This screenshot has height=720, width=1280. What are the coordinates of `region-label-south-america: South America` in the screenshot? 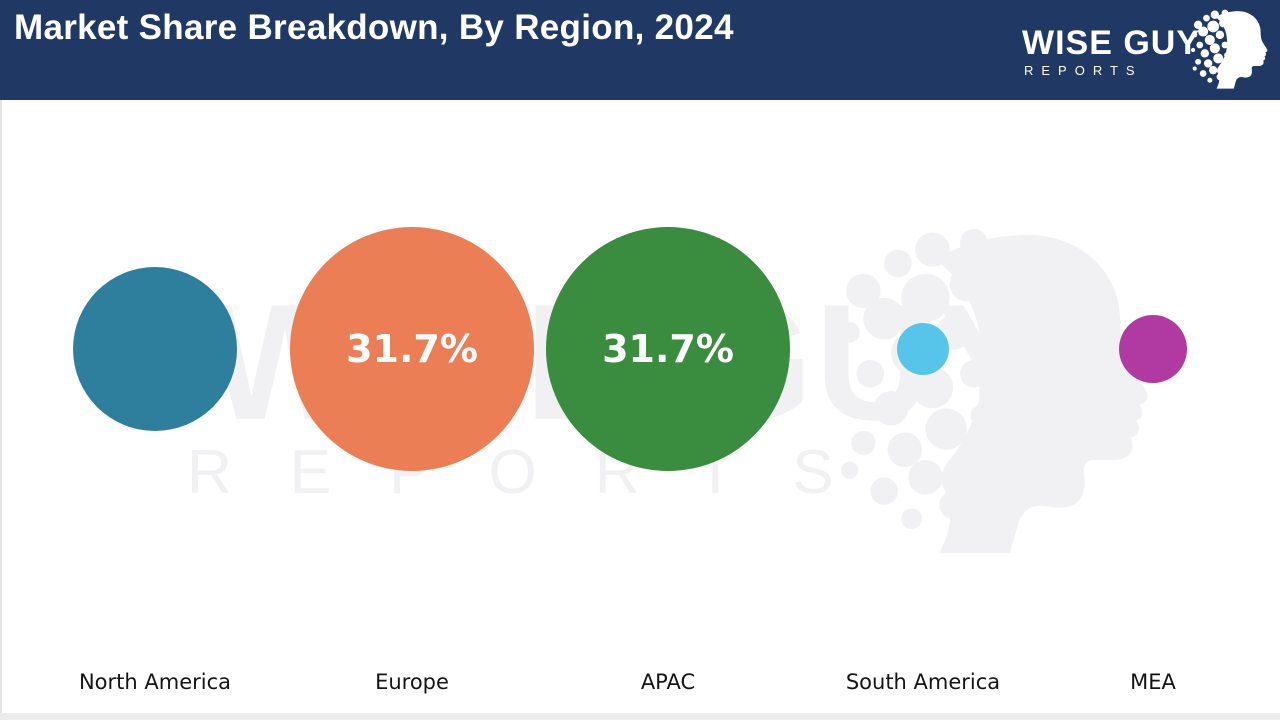 It's located at (923, 682).